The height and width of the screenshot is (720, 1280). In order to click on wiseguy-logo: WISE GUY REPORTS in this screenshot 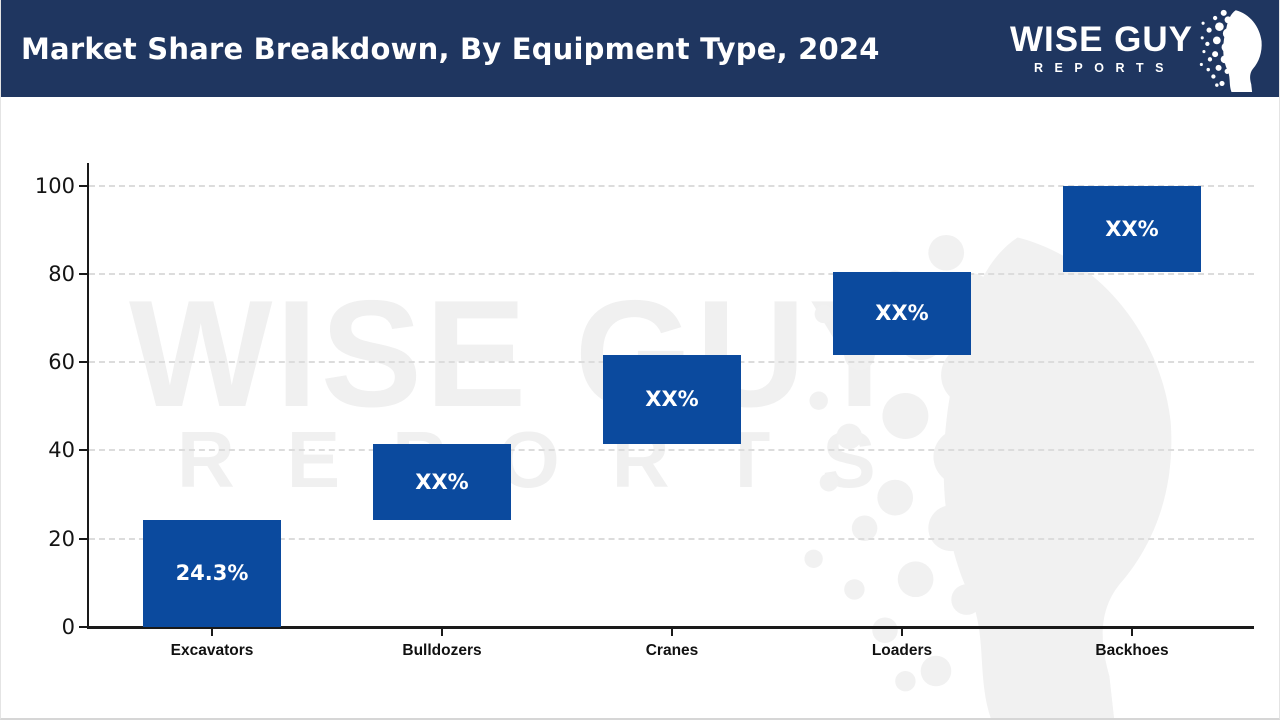, I will do `click(1137, 49)`.